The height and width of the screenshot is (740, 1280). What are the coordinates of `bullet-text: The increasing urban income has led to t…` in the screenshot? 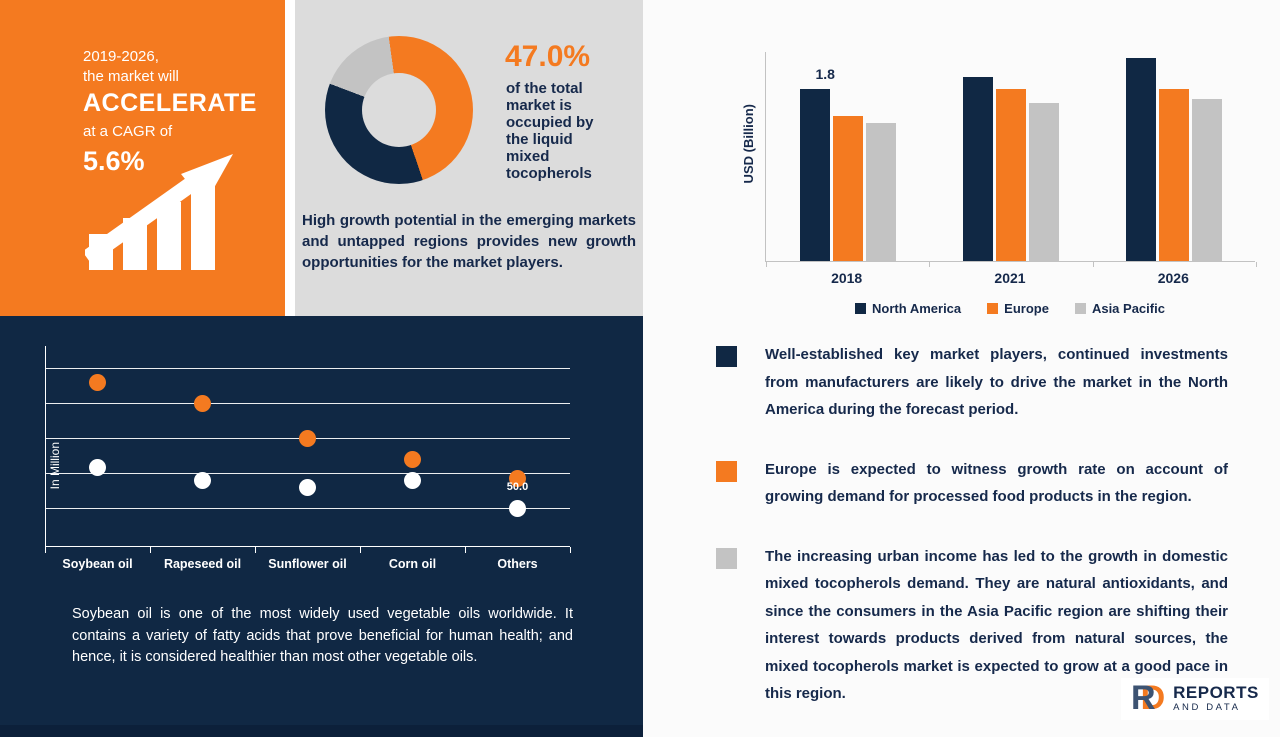 It's located at (996, 625).